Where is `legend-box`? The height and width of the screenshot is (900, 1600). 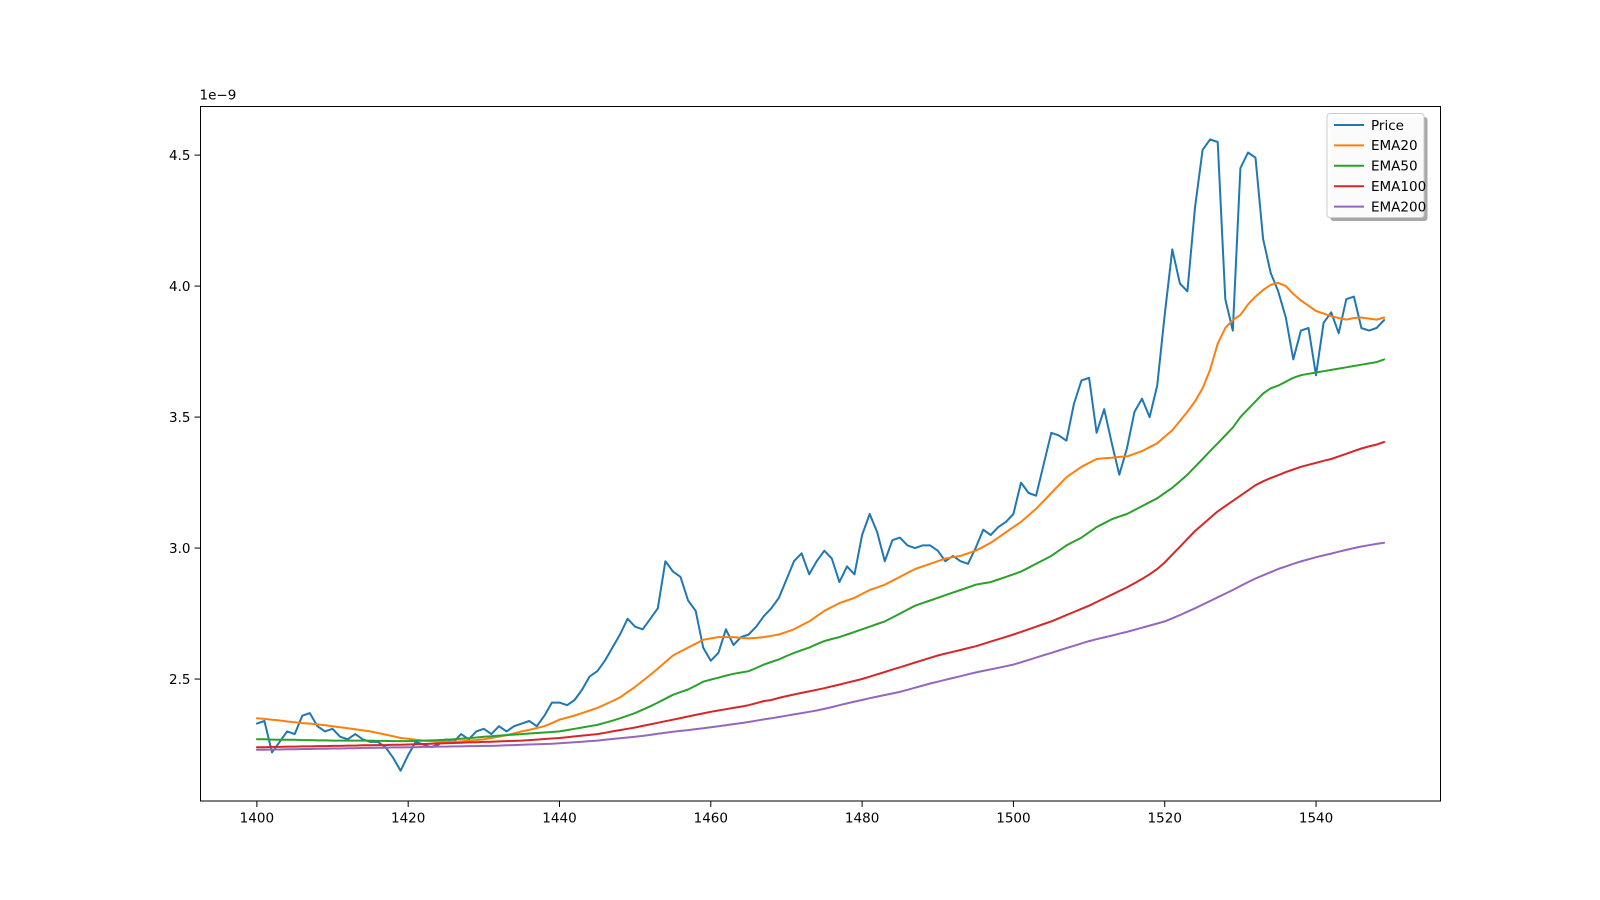
legend-box is located at coordinates (1375, 165).